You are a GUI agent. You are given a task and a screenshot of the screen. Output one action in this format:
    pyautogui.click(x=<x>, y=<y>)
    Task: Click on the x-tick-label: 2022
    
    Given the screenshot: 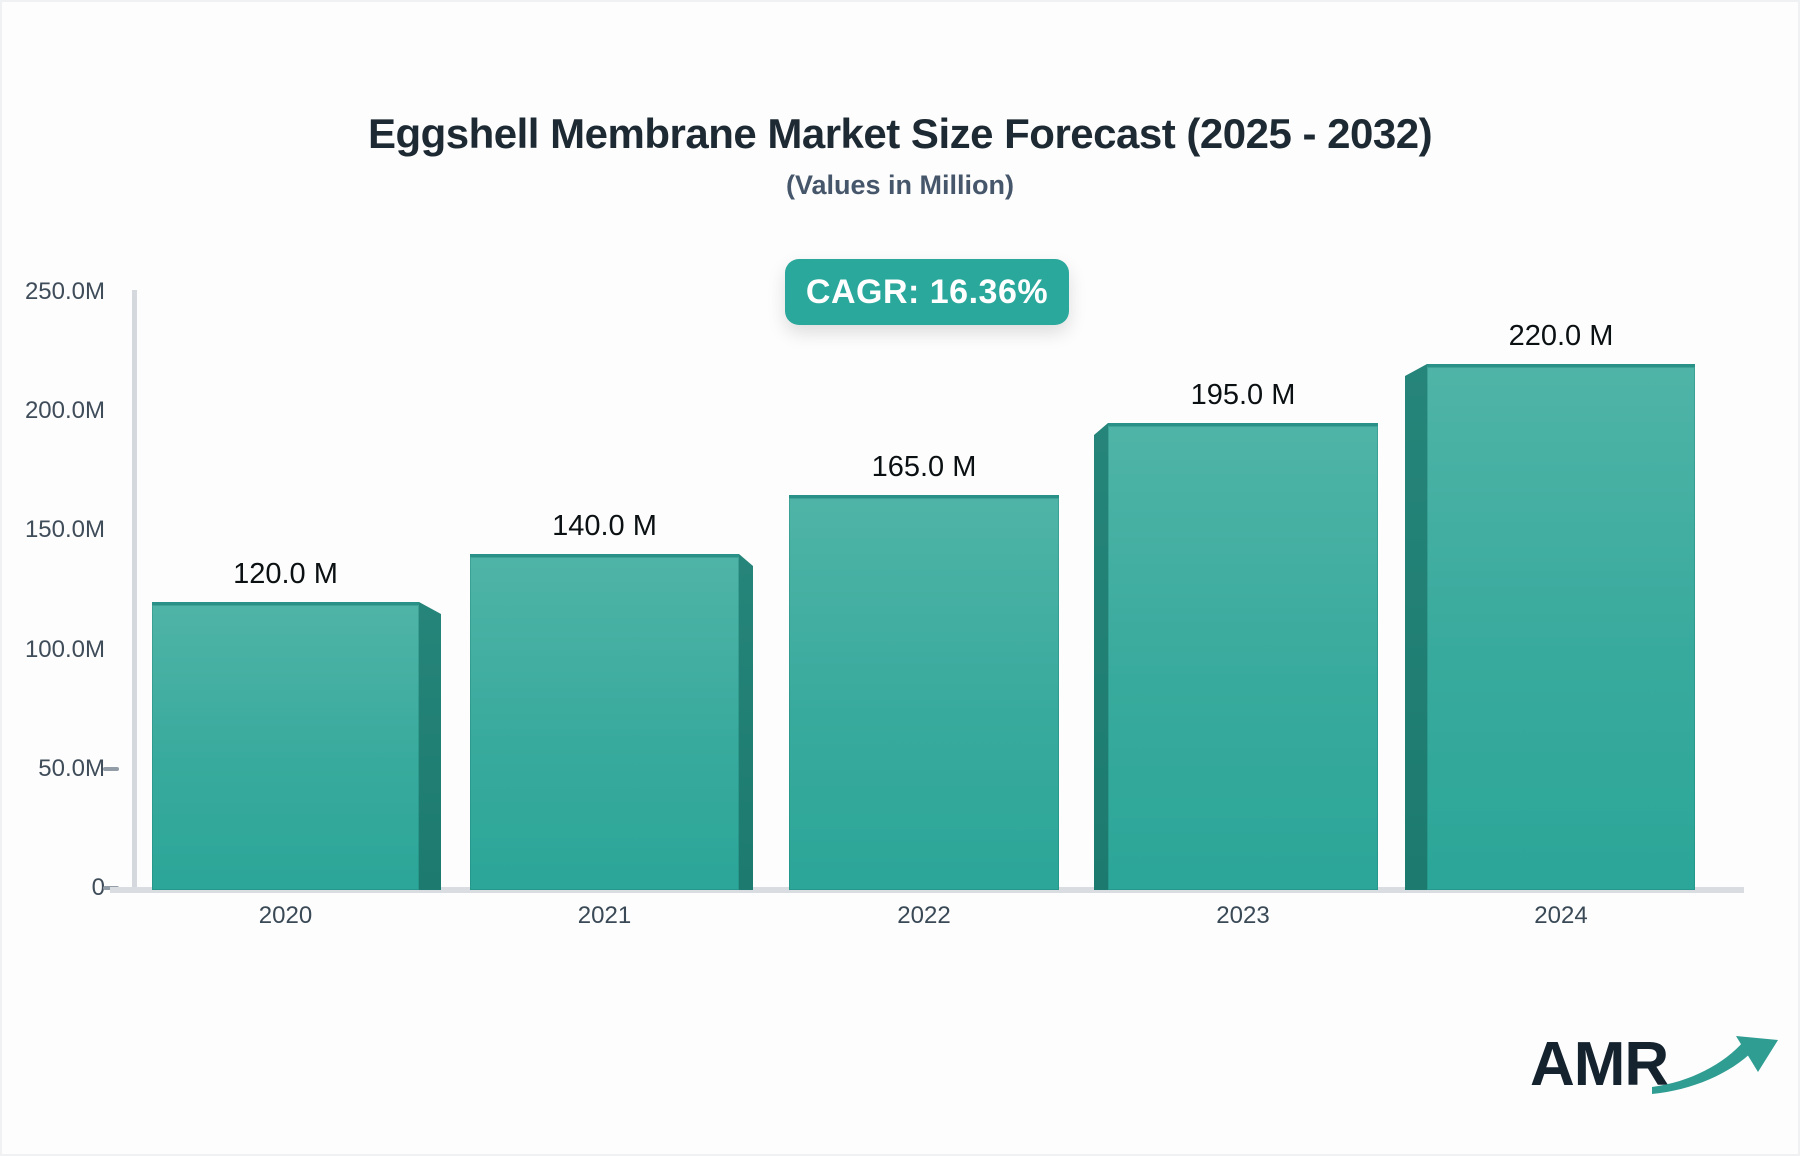 What is the action you would take?
    pyautogui.click(x=924, y=915)
    